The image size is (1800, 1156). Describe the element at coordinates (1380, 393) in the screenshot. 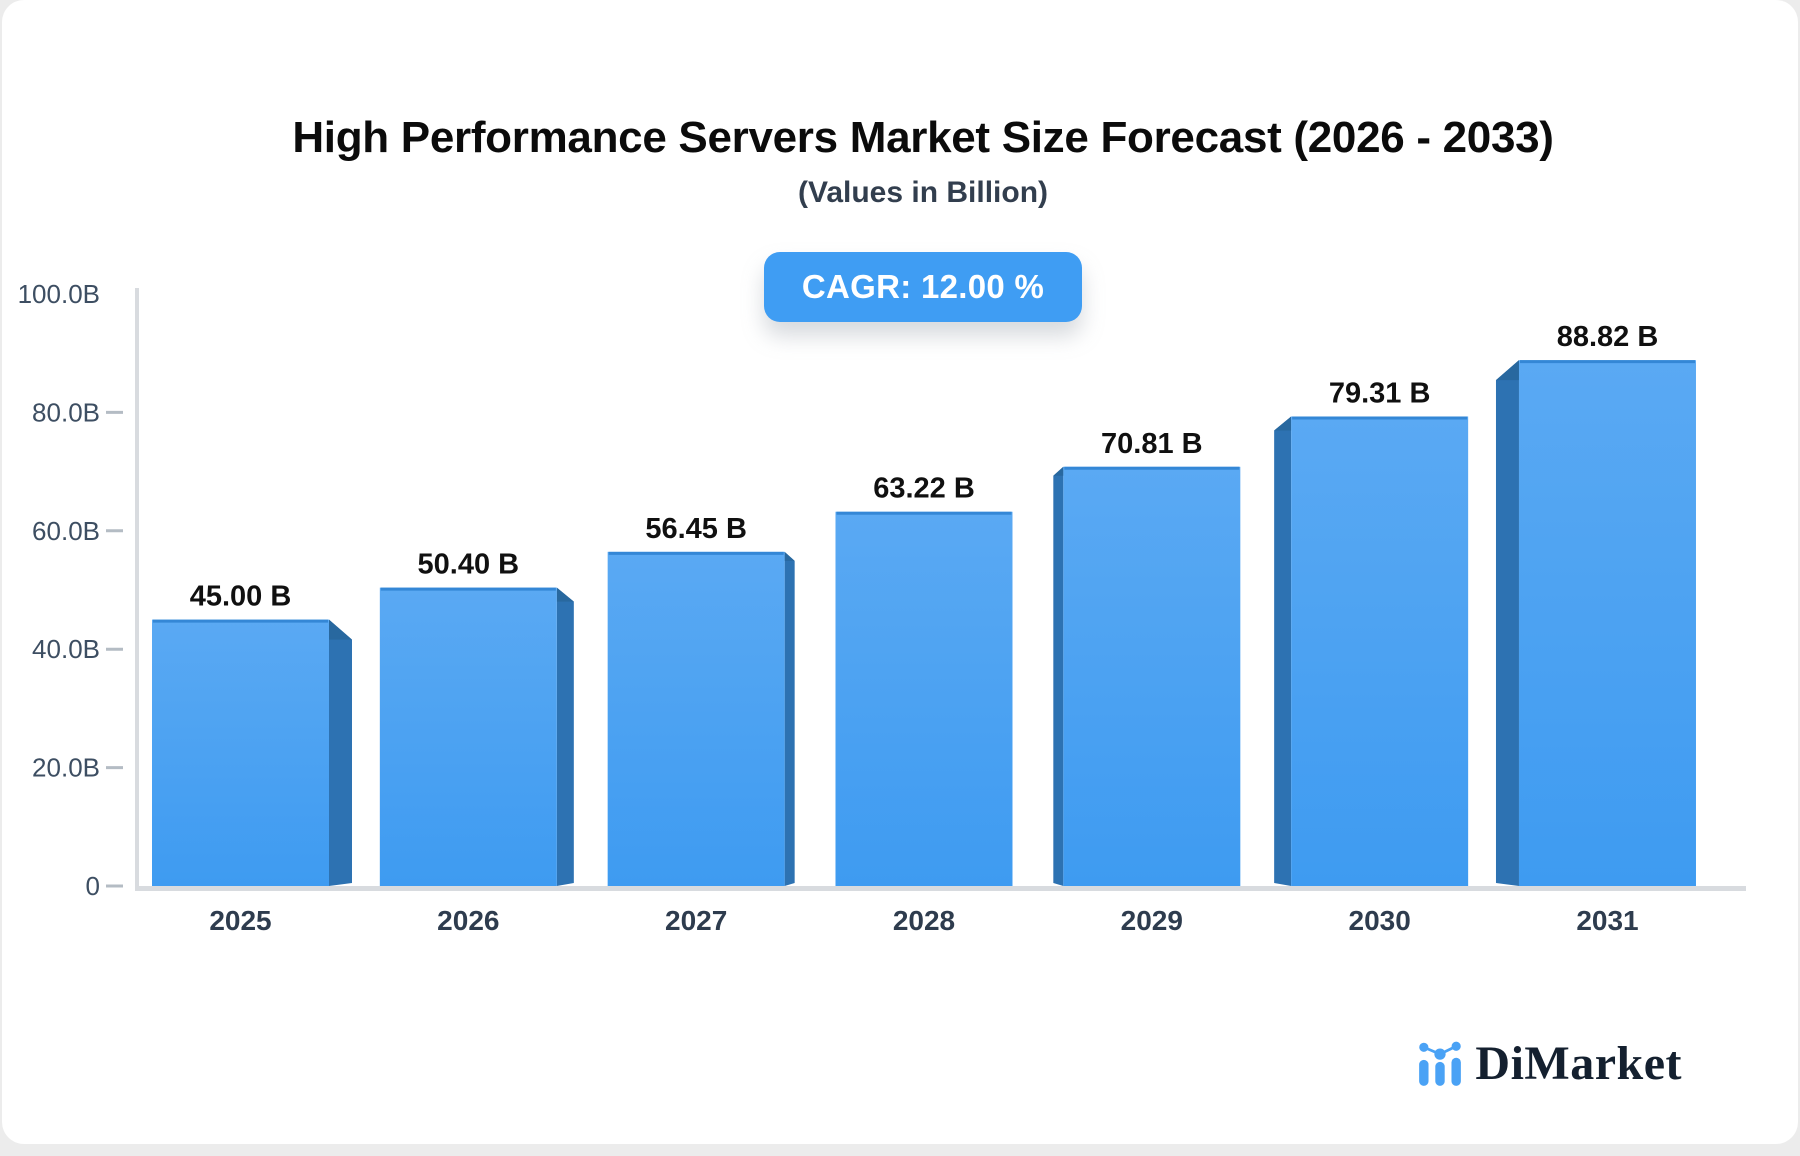

I see `bar-value-label: 79.31 B` at that location.